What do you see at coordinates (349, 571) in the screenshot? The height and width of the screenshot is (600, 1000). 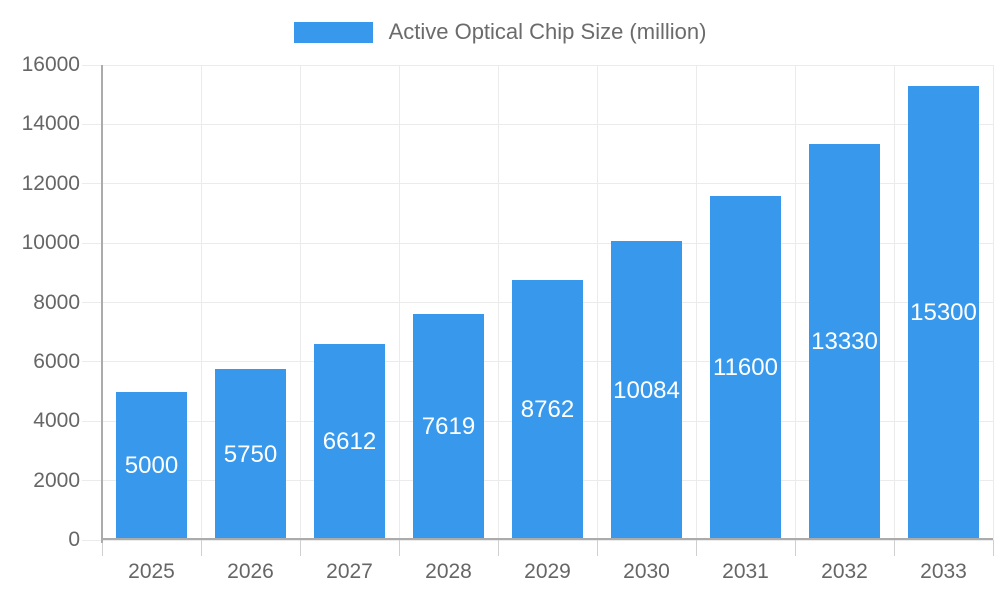 I see `x-tick-label: 2027` at bounding box center [349, 571].